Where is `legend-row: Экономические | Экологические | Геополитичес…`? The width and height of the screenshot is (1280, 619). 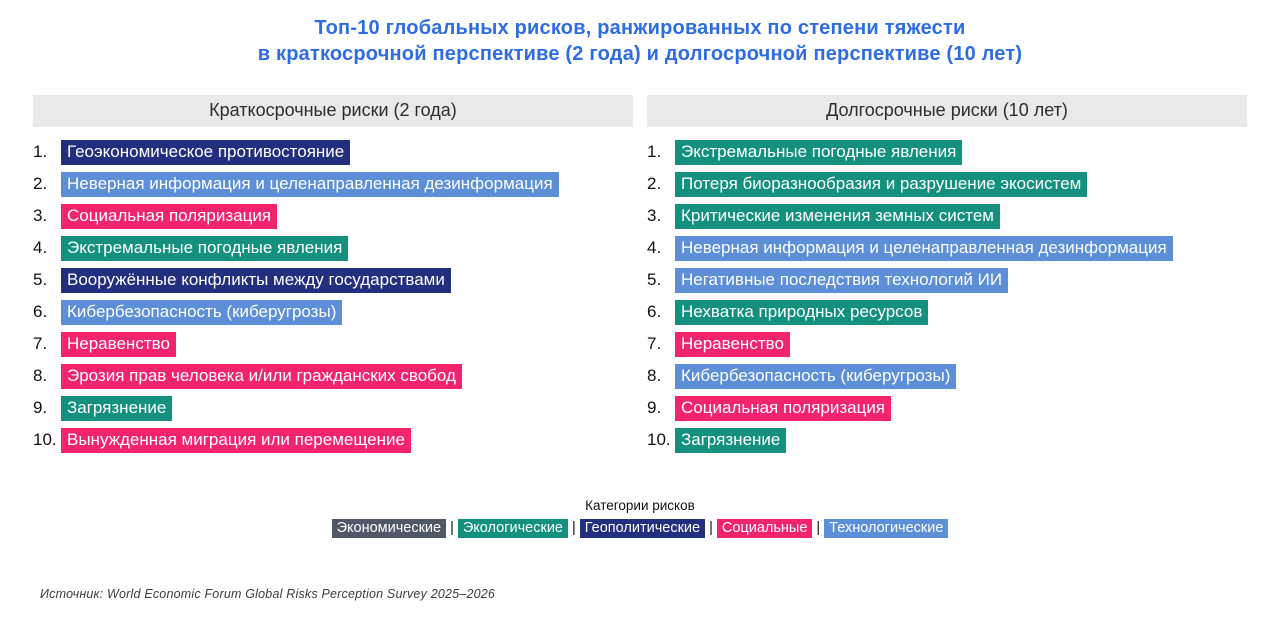
legend-row: Экономические | Экологические | Геополитичес… is located at coordinates (640, 529).